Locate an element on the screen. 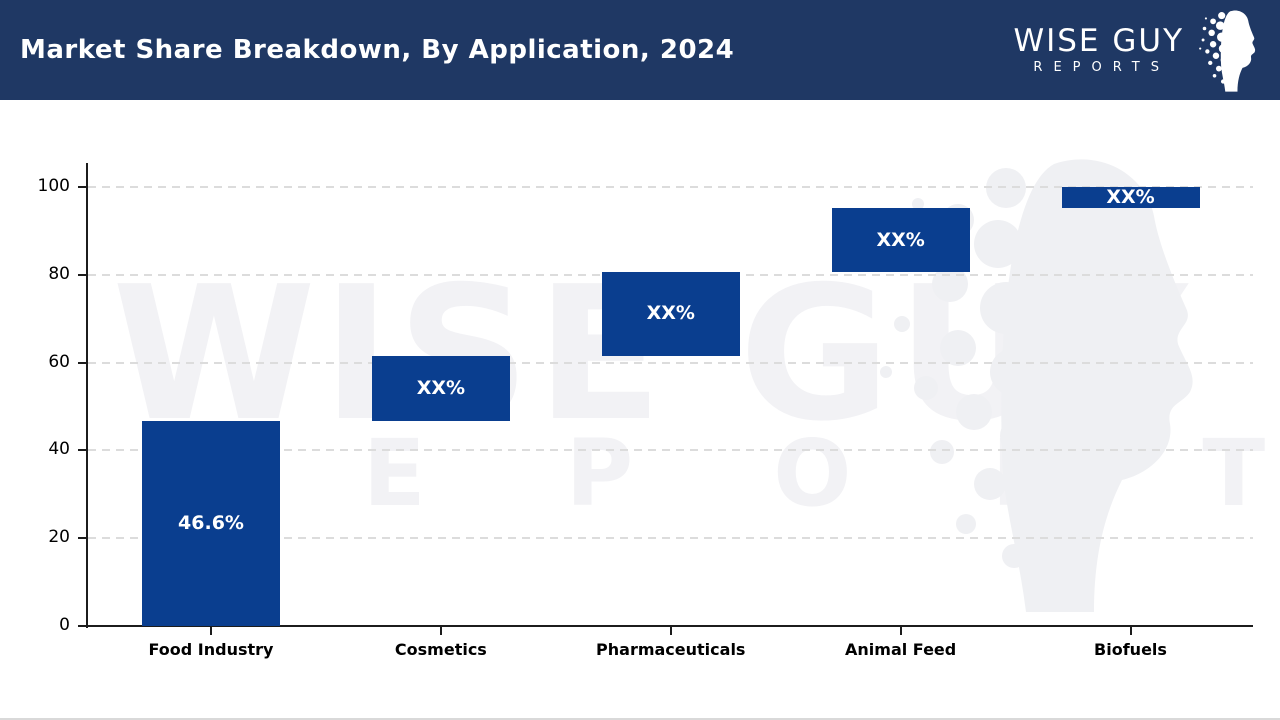 Image resolution: width=1280 pixels, height=720 pixels. y-axis-tick-label-80: 80 is located at coordinates (59, 273).